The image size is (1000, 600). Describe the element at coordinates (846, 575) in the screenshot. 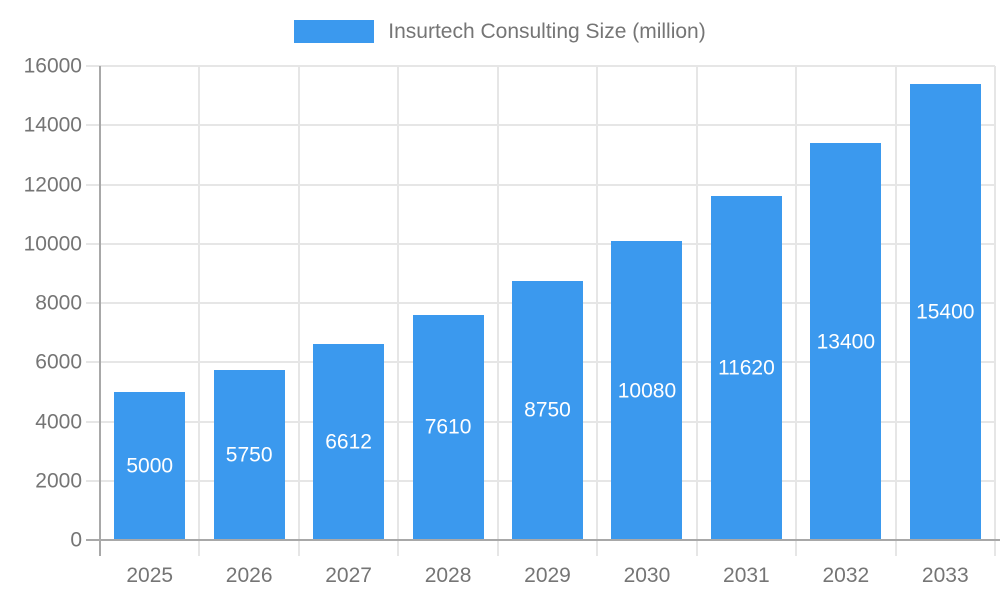

I see `x-axis-label: 2032` at that location.